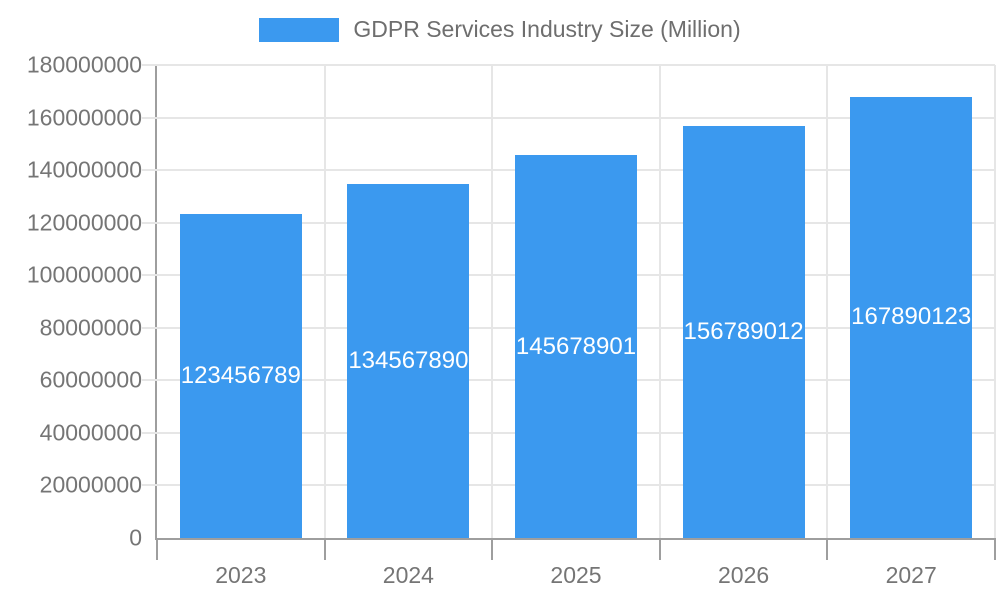 This screenshot has height=600, width=1000. I want to click on bar-2024: 134567890, so click(408, 361).